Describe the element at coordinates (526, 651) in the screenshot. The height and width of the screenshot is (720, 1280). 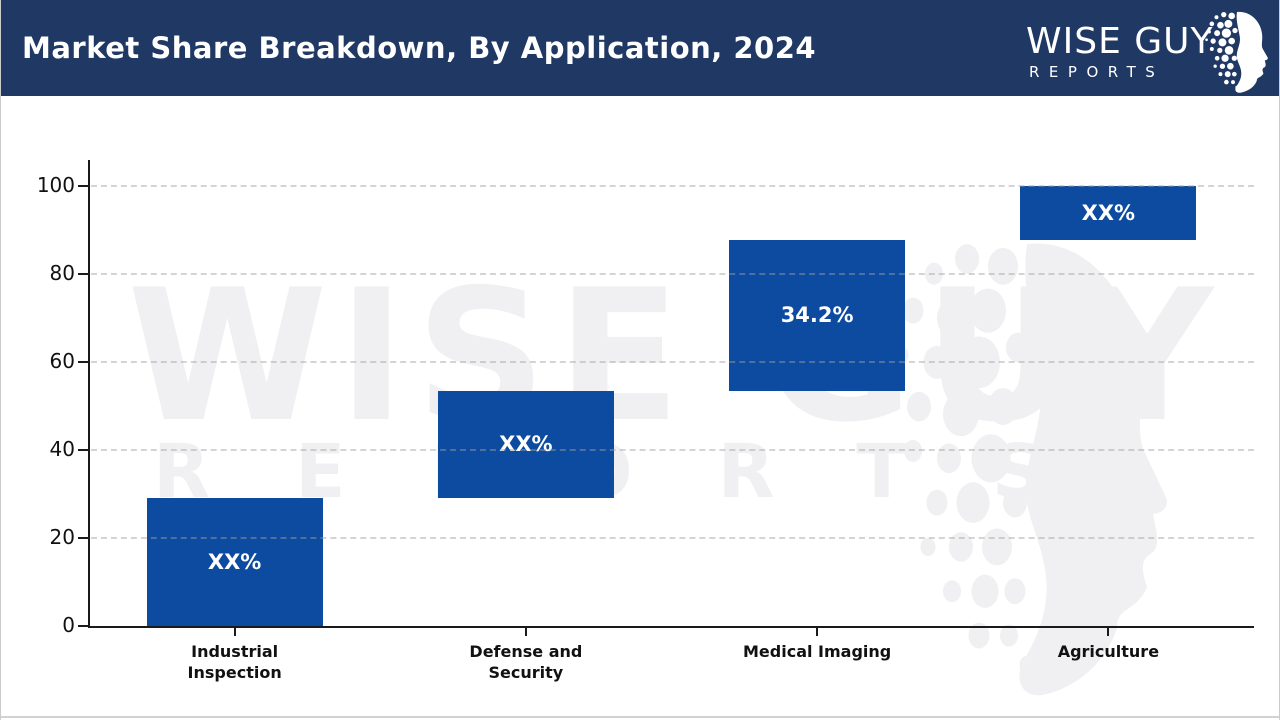
I see `x-axis-label-line: Defense and` at that location.